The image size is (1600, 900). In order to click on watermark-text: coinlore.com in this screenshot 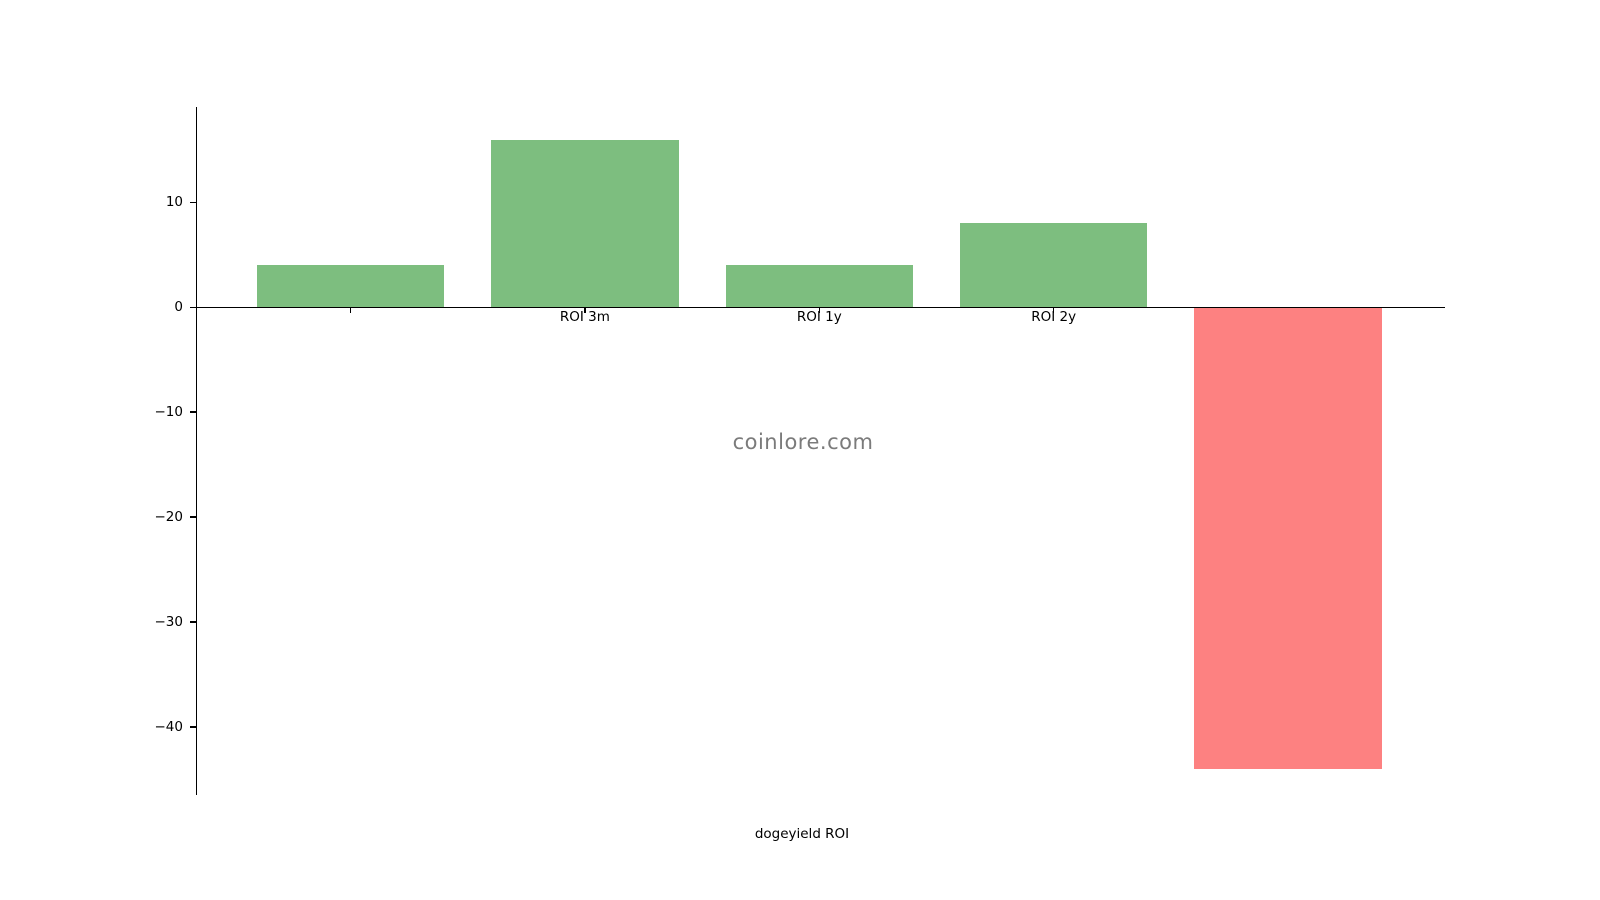, I will do `click(803, 442)`.